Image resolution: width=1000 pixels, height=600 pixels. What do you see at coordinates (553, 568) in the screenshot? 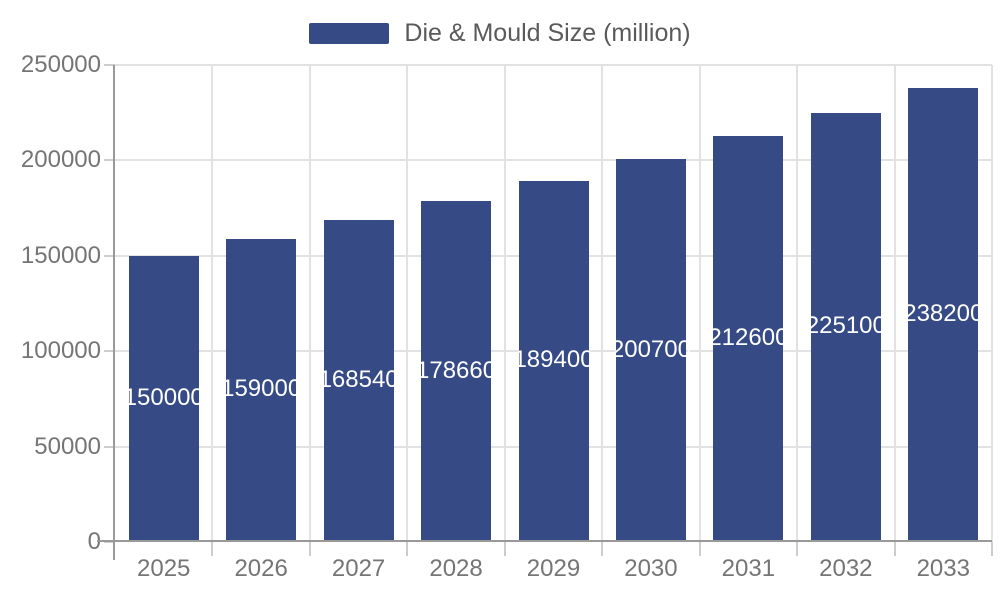
I see `x-axis-label: 2029` at bounding box center [553, 568].